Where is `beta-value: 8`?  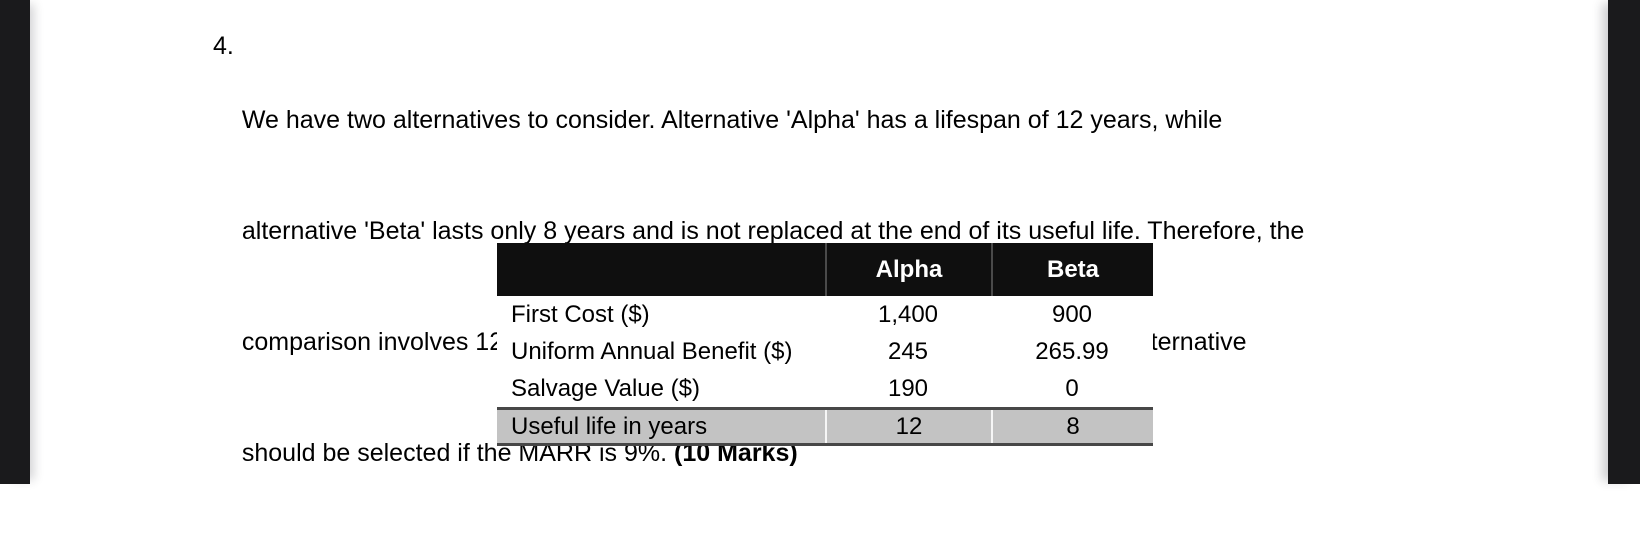
beta-value: 8 is located at coordinates (1072, 426).